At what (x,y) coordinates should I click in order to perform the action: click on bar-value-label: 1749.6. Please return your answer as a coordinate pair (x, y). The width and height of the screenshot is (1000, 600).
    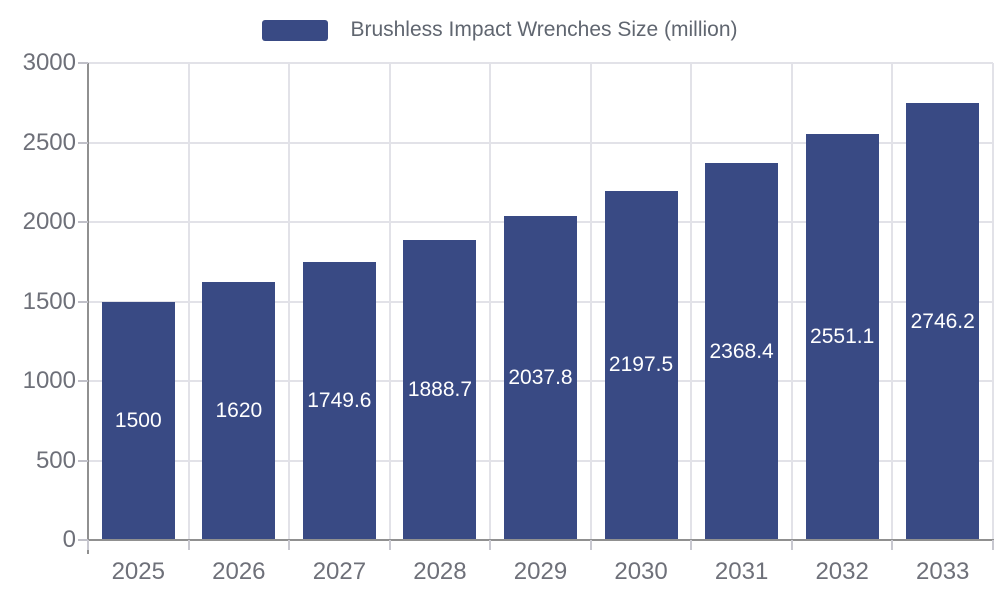
    Looking at the image, I should click on (339, 400).